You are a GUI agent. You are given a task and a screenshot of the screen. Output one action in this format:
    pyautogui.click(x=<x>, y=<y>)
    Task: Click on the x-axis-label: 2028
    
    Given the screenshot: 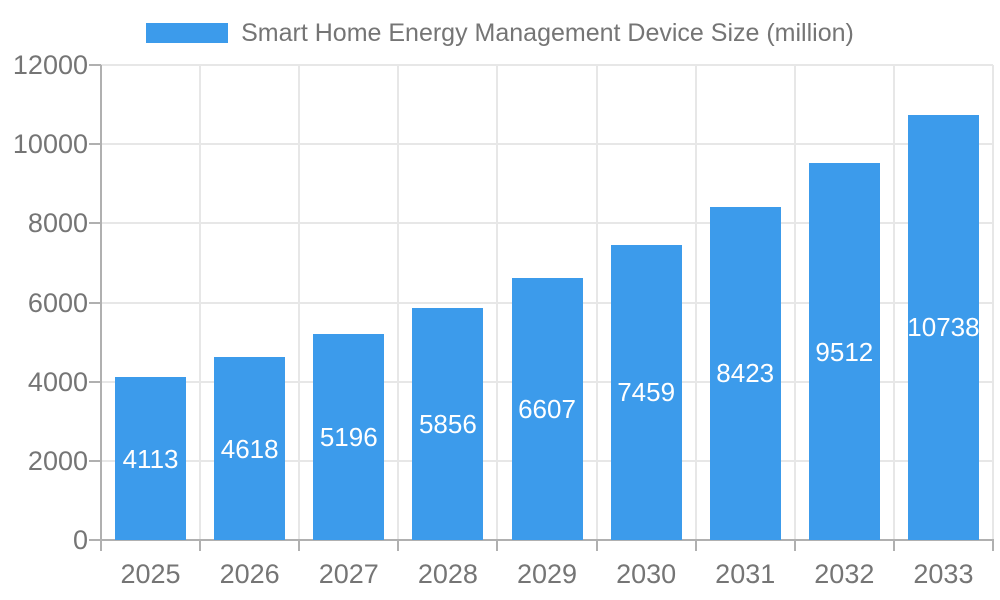 What is the action you would take?
    pyautogui.click(x=447, y=574)
    